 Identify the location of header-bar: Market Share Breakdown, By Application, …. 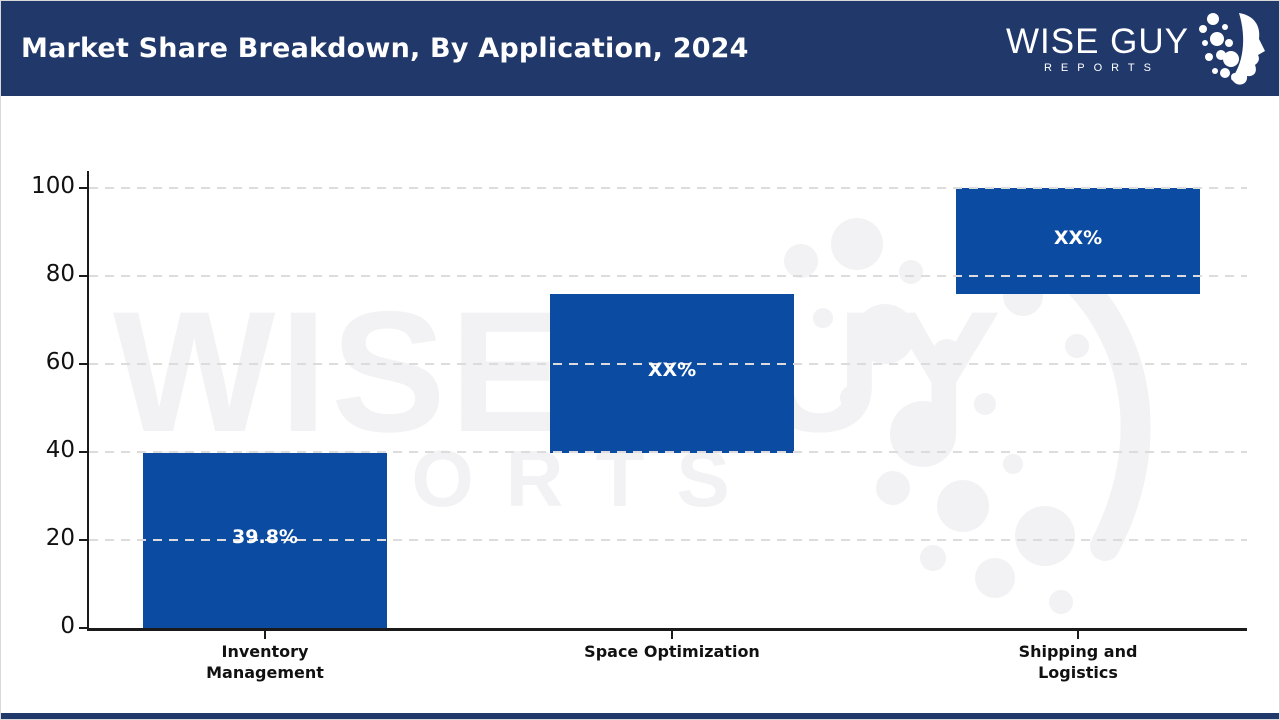
(640, 48).